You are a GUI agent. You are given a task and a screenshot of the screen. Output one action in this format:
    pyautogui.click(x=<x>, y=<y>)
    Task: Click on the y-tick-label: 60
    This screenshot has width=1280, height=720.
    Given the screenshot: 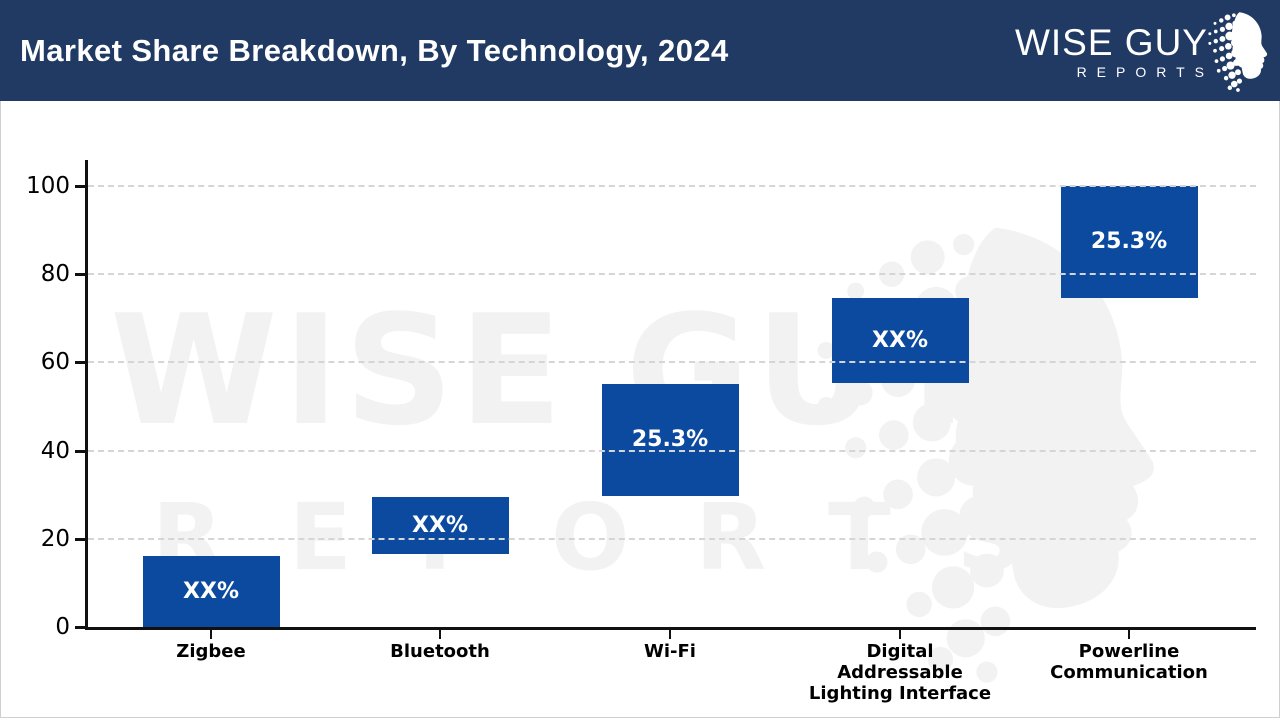 What is the action you would take?
    pyautogui.click(x=55, y=362)
    